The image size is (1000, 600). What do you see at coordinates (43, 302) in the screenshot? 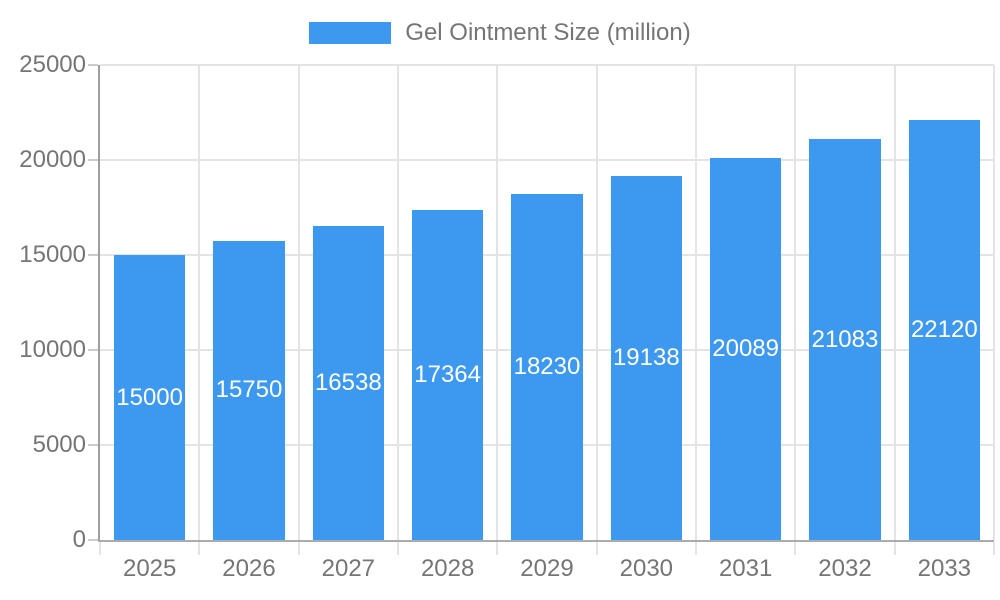
I see `y-axis-labels: 0 5000 10000 15000 20000 25000` at bounding box center [43, 302].